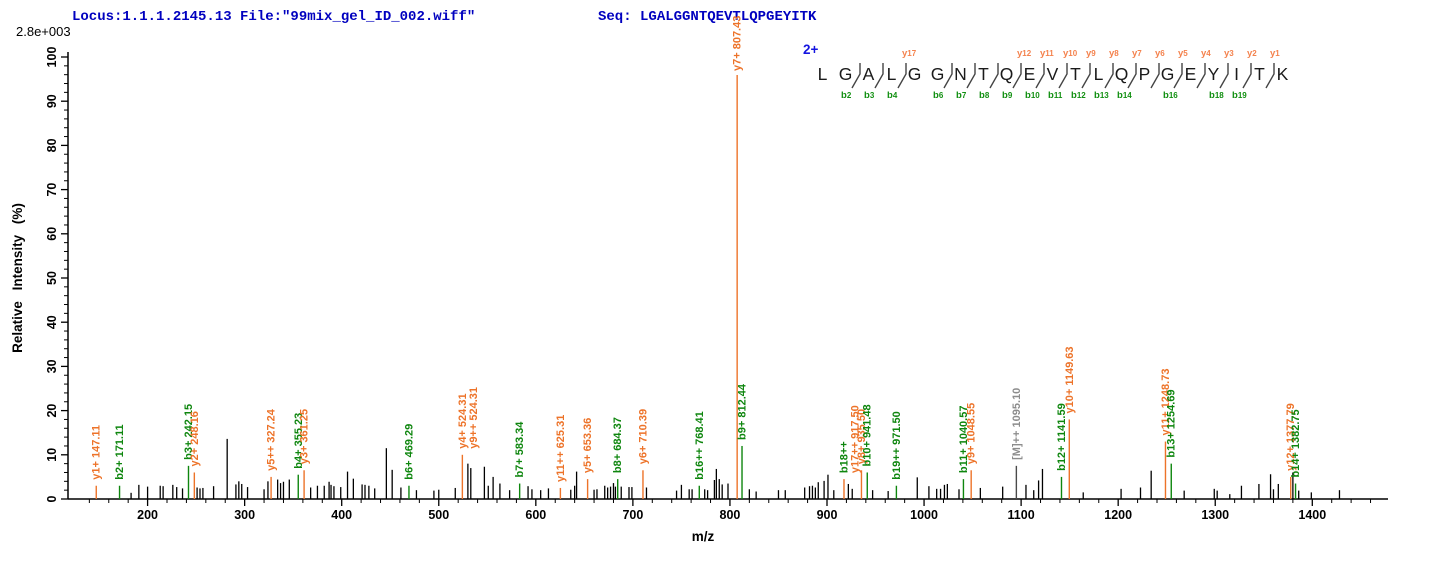 The image size is (1436, 562). I want to click on x-tick-label: 300, so click(244, 515).